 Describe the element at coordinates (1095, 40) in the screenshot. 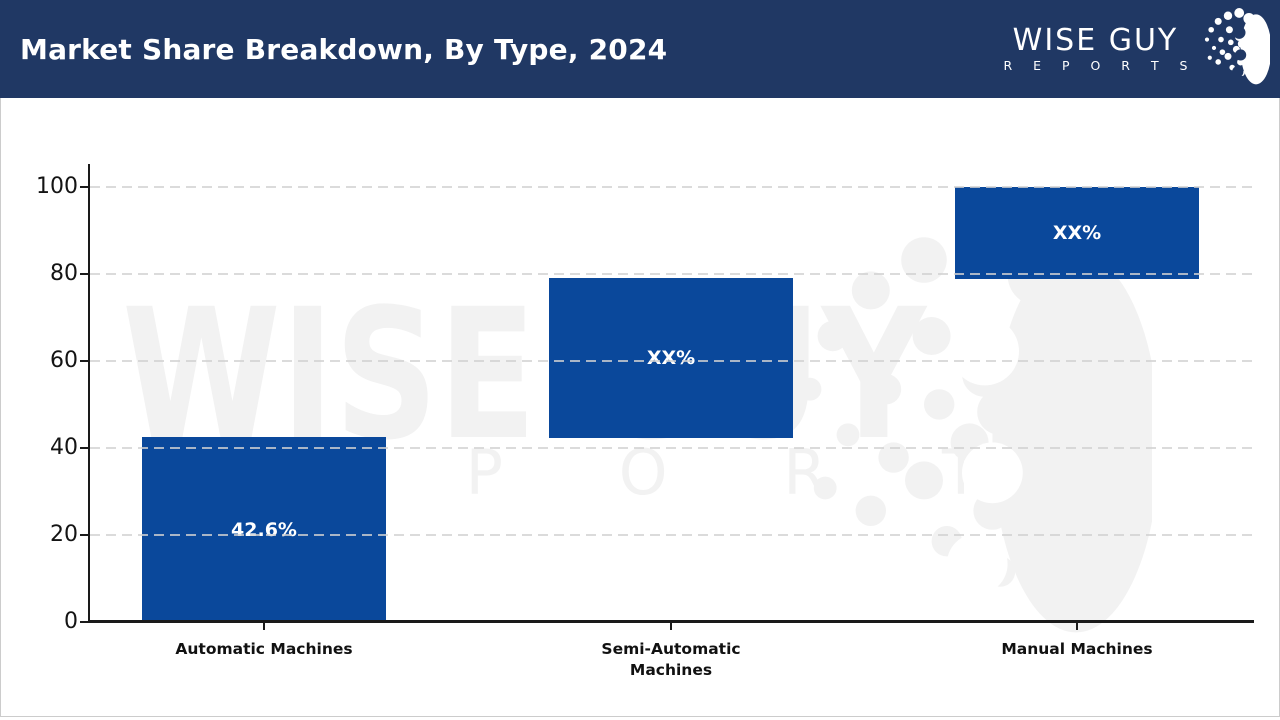

I see `brand-name: WISE GUY` at that location.